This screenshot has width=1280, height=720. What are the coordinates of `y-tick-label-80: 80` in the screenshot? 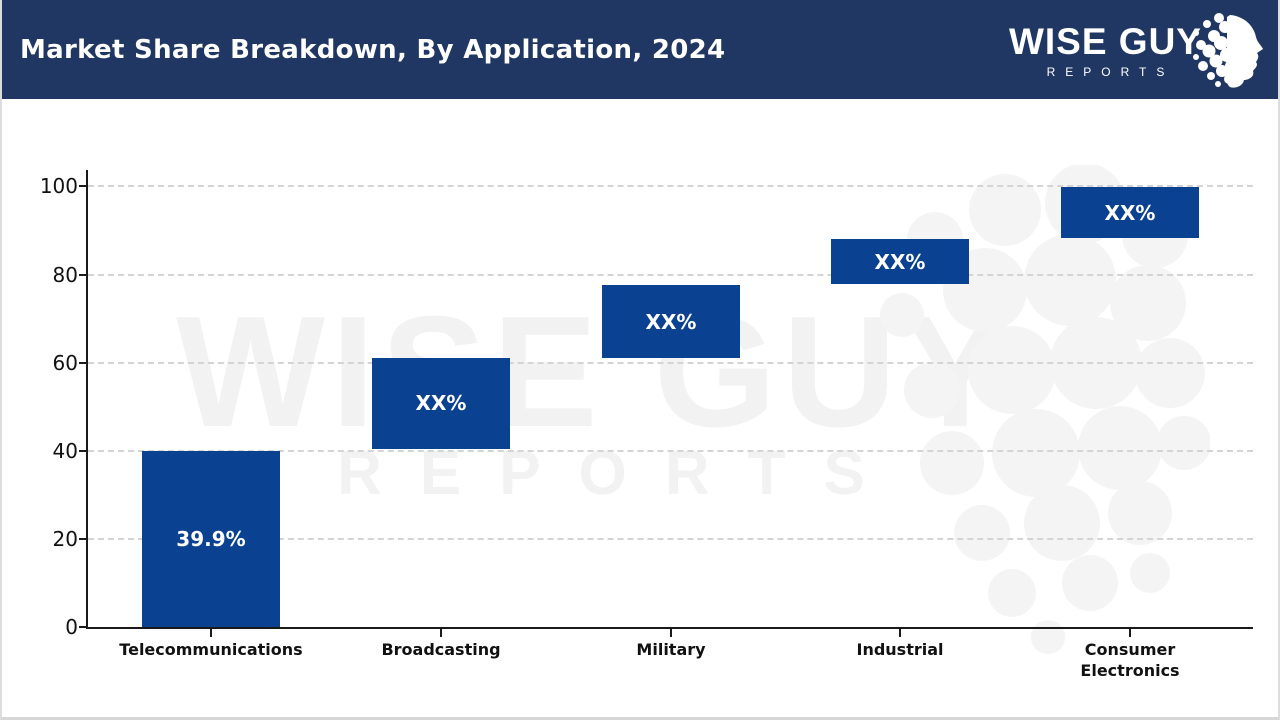 It's located at (65, 274).